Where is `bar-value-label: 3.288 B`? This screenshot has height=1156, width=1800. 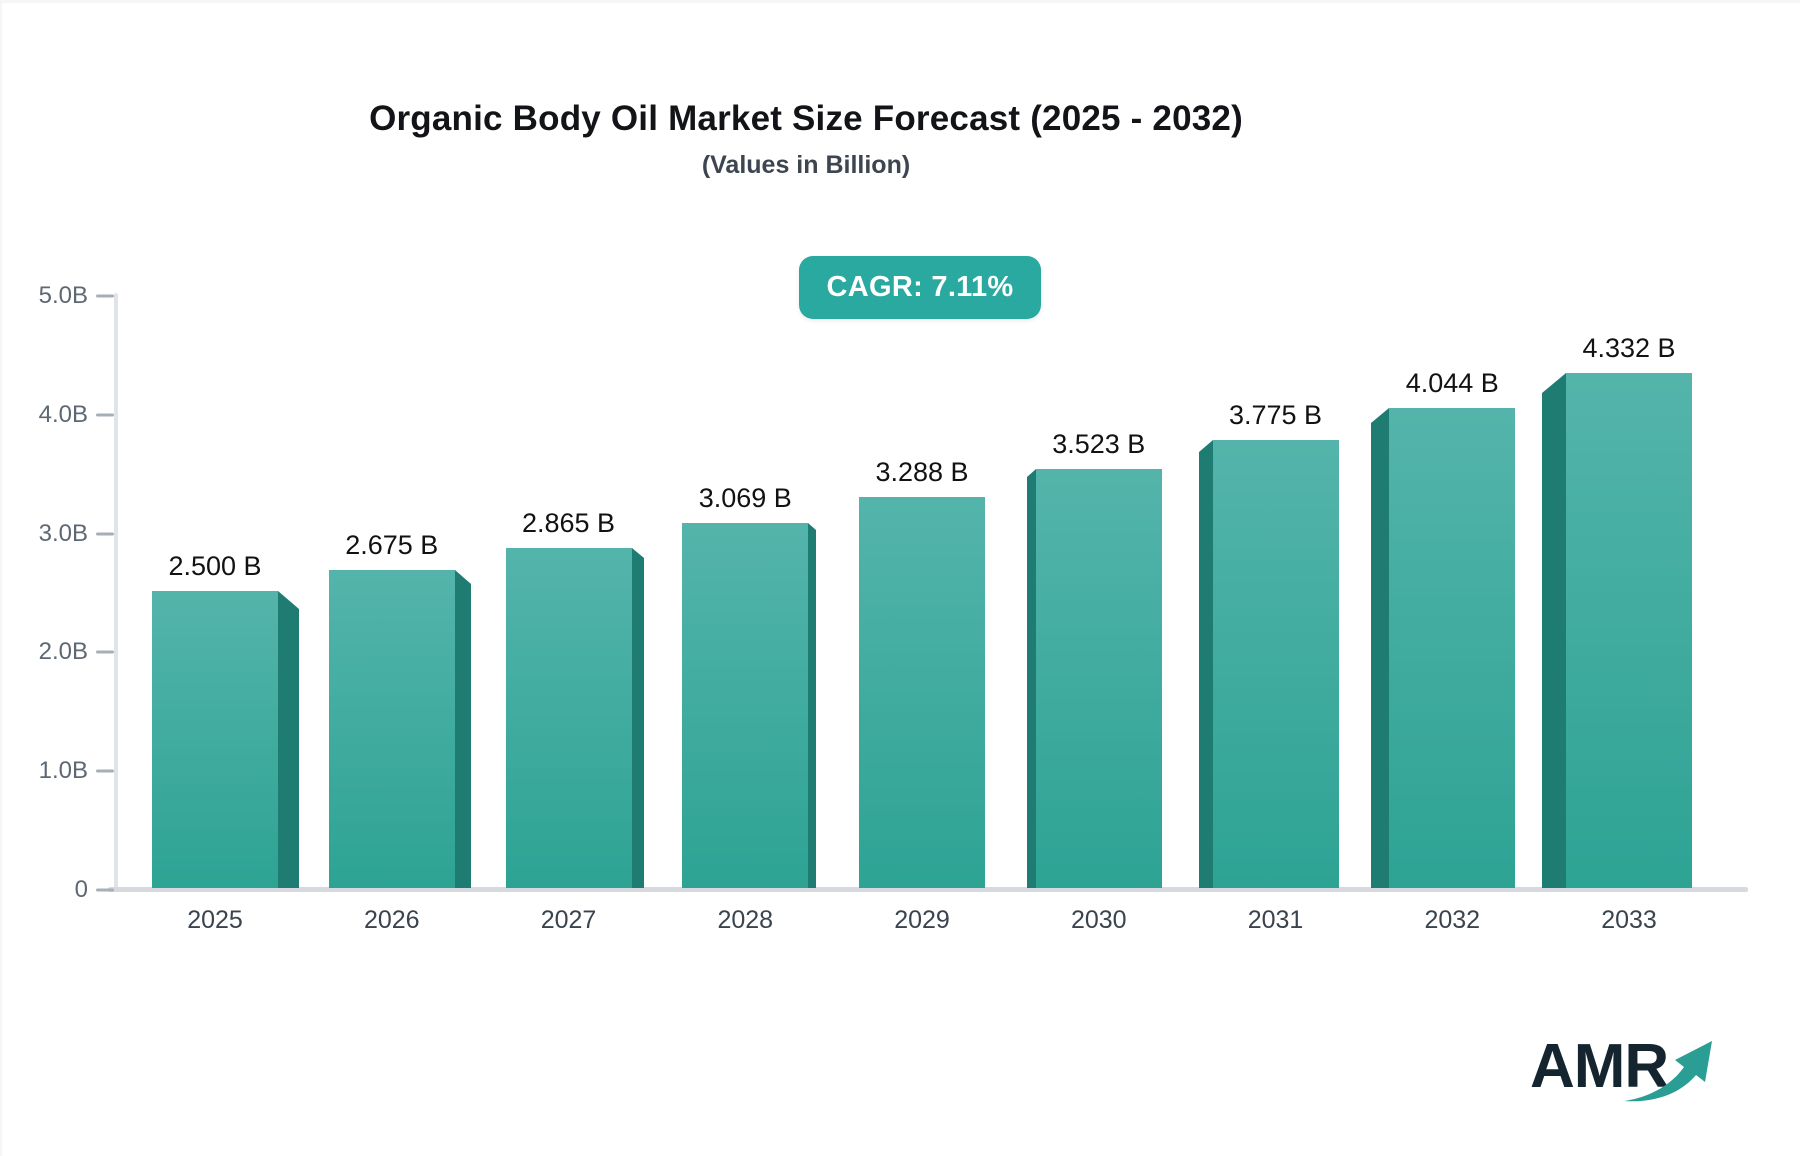
bar-value-label: 3.288 B is located at coordinates (922, 472).